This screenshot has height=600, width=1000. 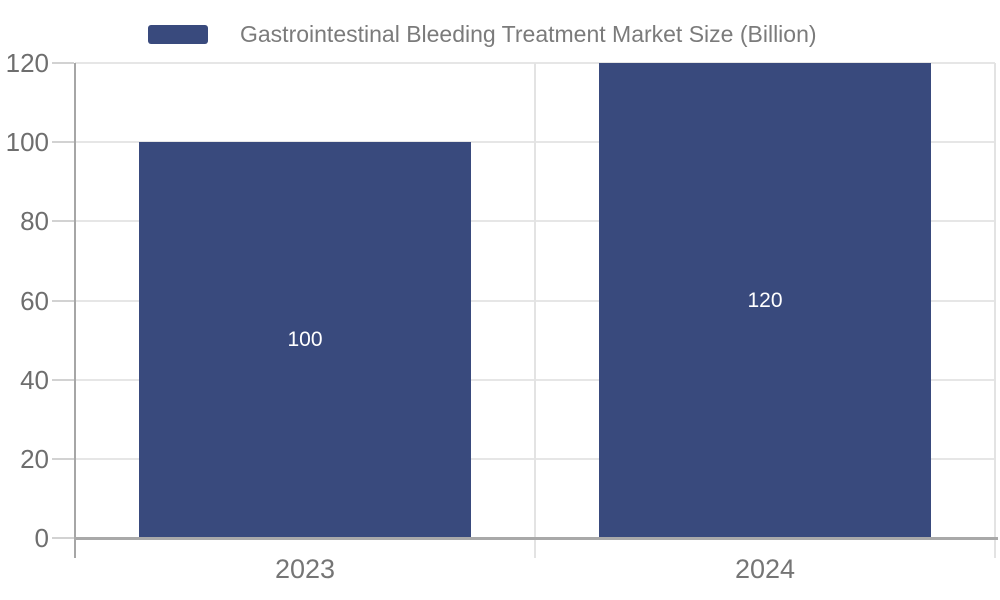 I want to click on x-axis-line, so click(x=536, y=538).